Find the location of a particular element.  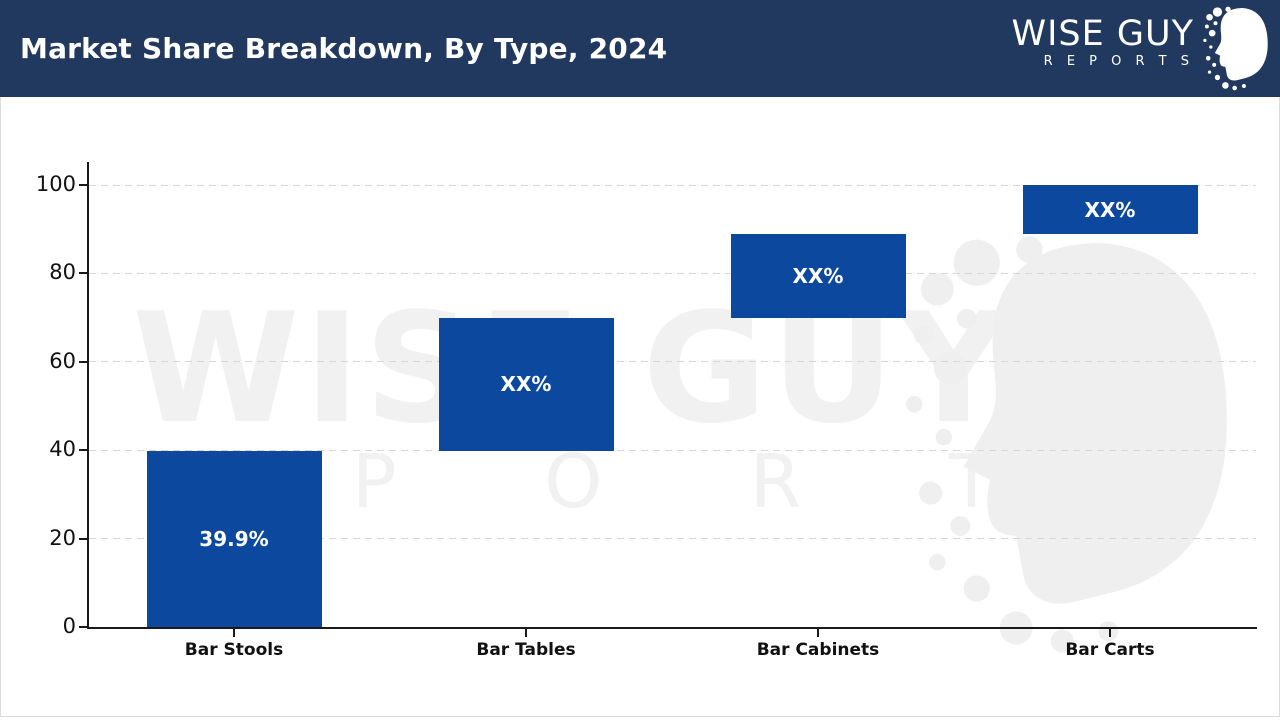

category-label: Bar Carts is located at coordinates (1110, 650).